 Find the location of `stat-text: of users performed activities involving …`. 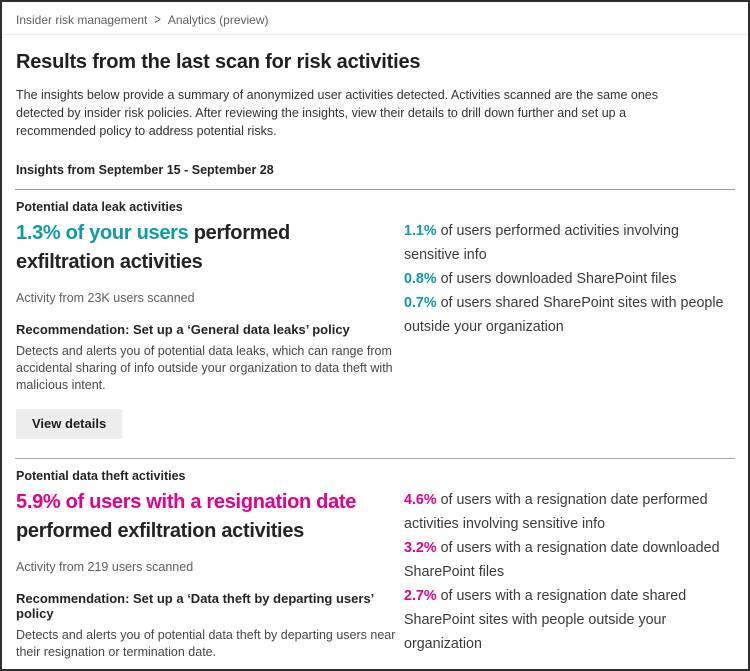

stat-text: of users performed activities involving … is located at coordinates (541, 243).